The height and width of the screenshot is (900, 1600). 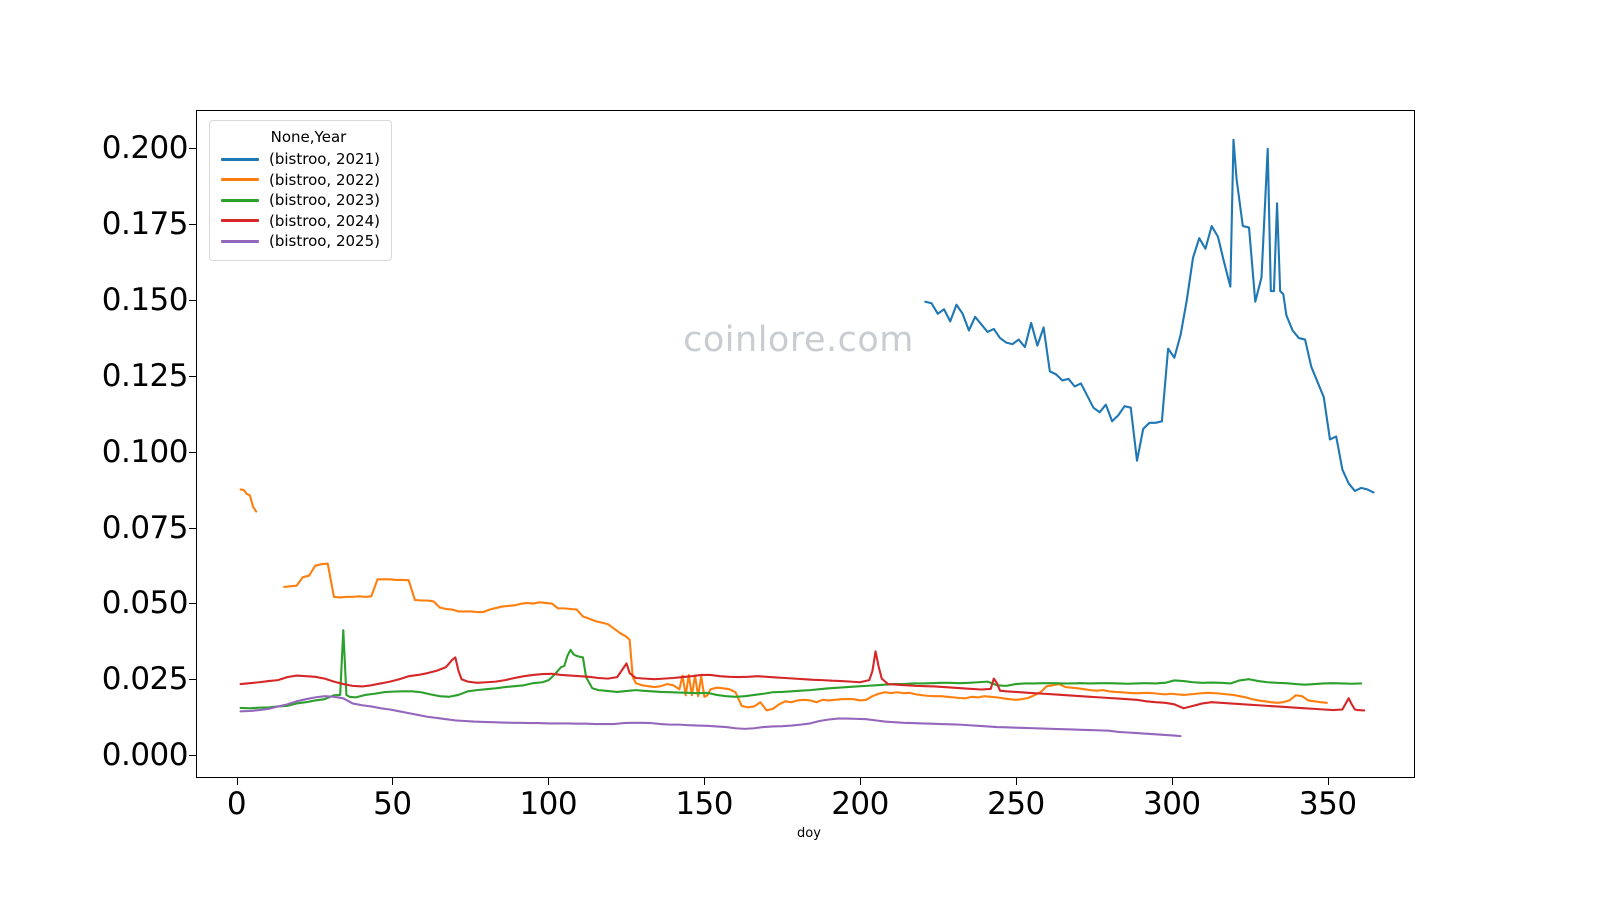 What do you see at coordinates (1327, 804) in the screenshot?
I see `x-axis-tick-label: 350` at bounding box center [1327, 804].